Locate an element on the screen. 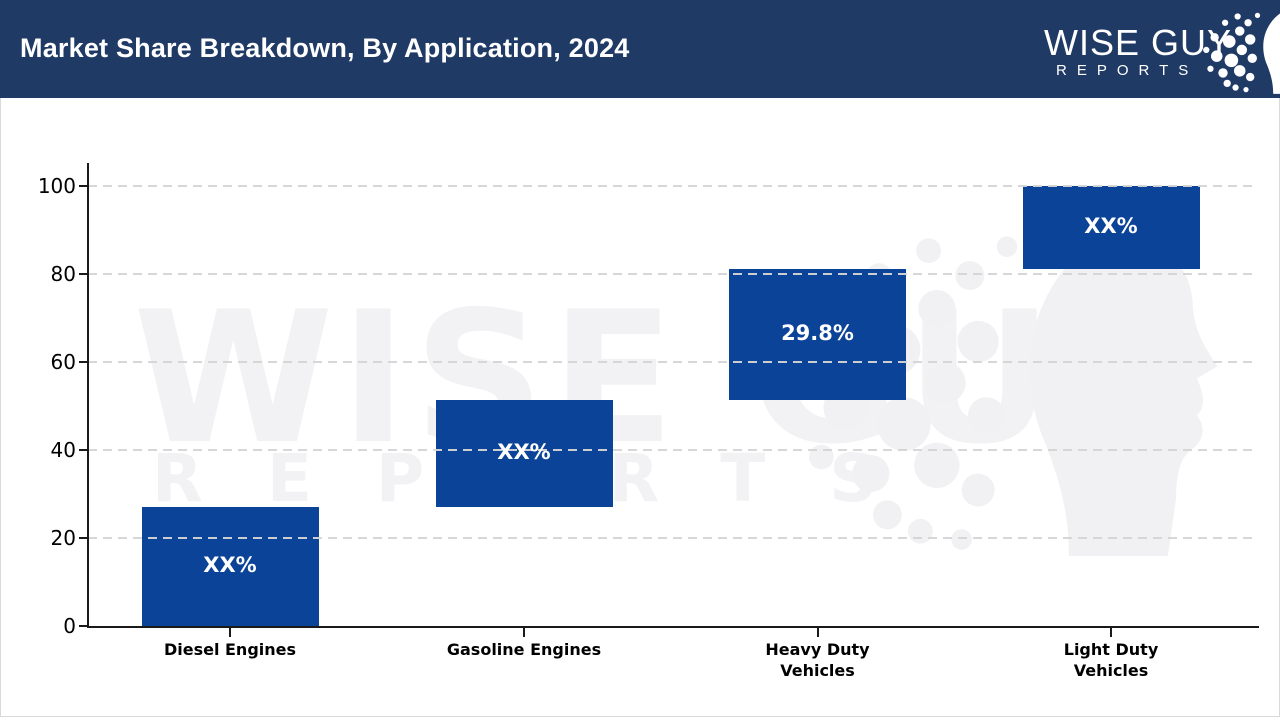 This screenshot has width=1280, height=720. y-tick-label: 0 is located at coordinates (69, 626).